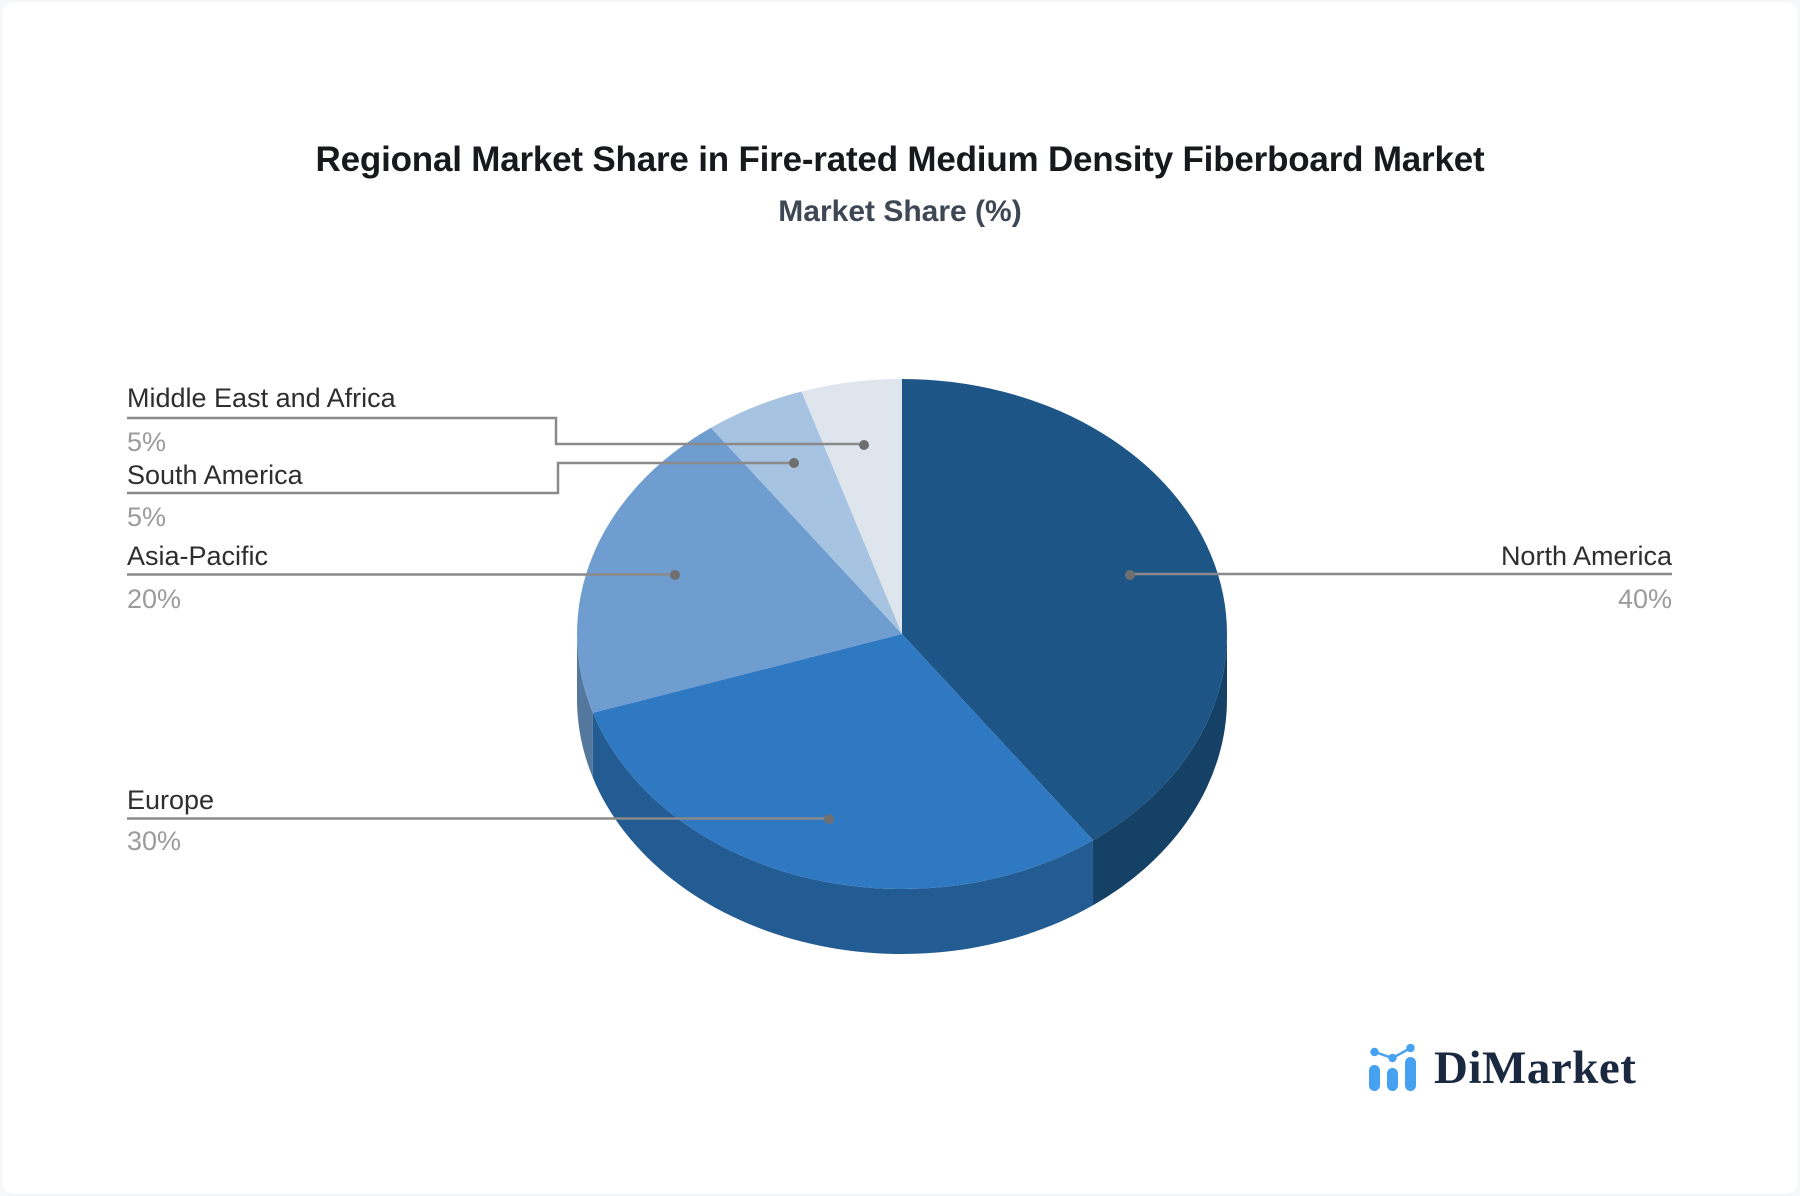 This screenshot has width=1800, height=1196. Describe the element at coordinates (342, 475) in the screenshot. I see `callout-south-america: South America` at that location.